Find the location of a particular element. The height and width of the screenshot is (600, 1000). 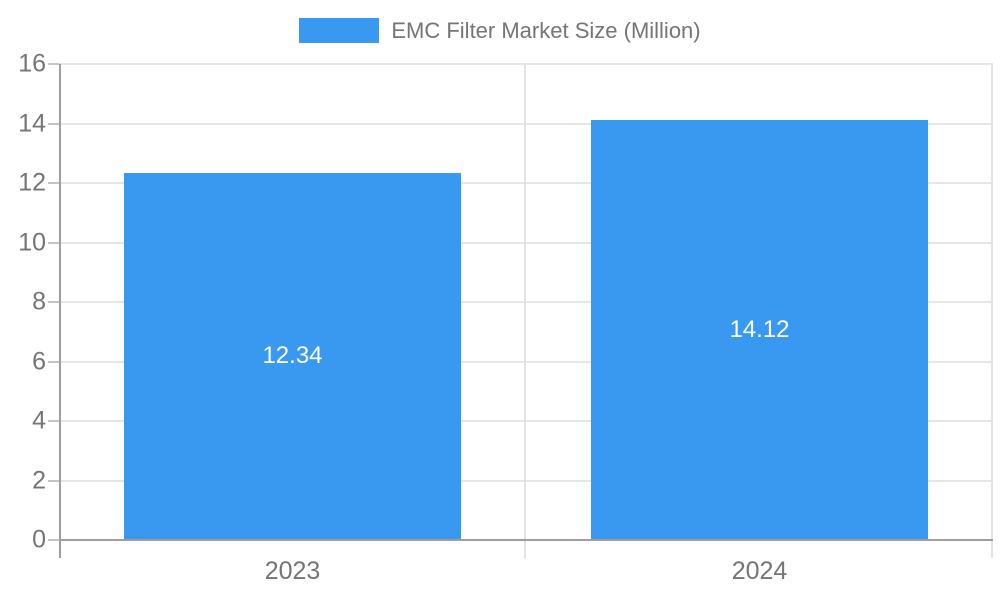

x-axis-line is located at coordinates (526, 540).